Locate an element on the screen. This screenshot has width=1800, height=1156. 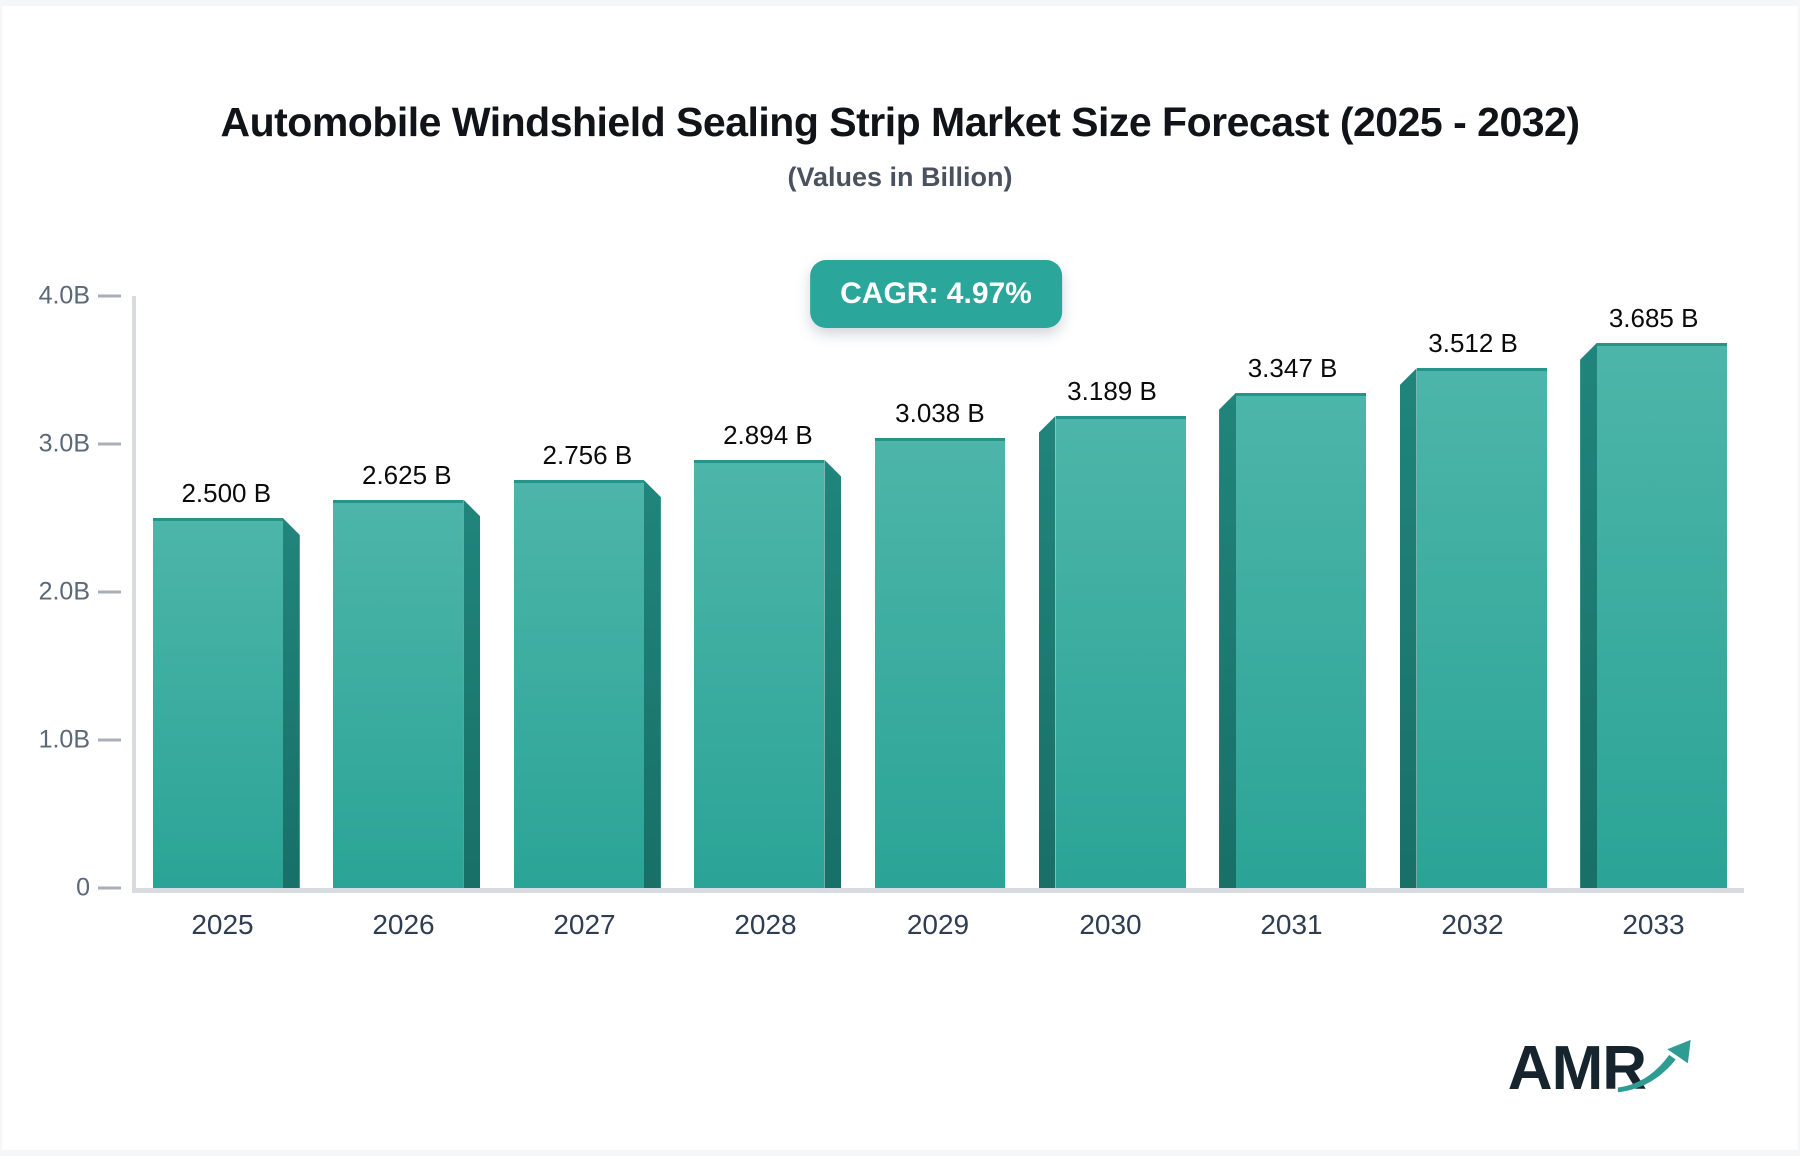
bar-value-label: 2.500 B is located at coordinates (226, 493).